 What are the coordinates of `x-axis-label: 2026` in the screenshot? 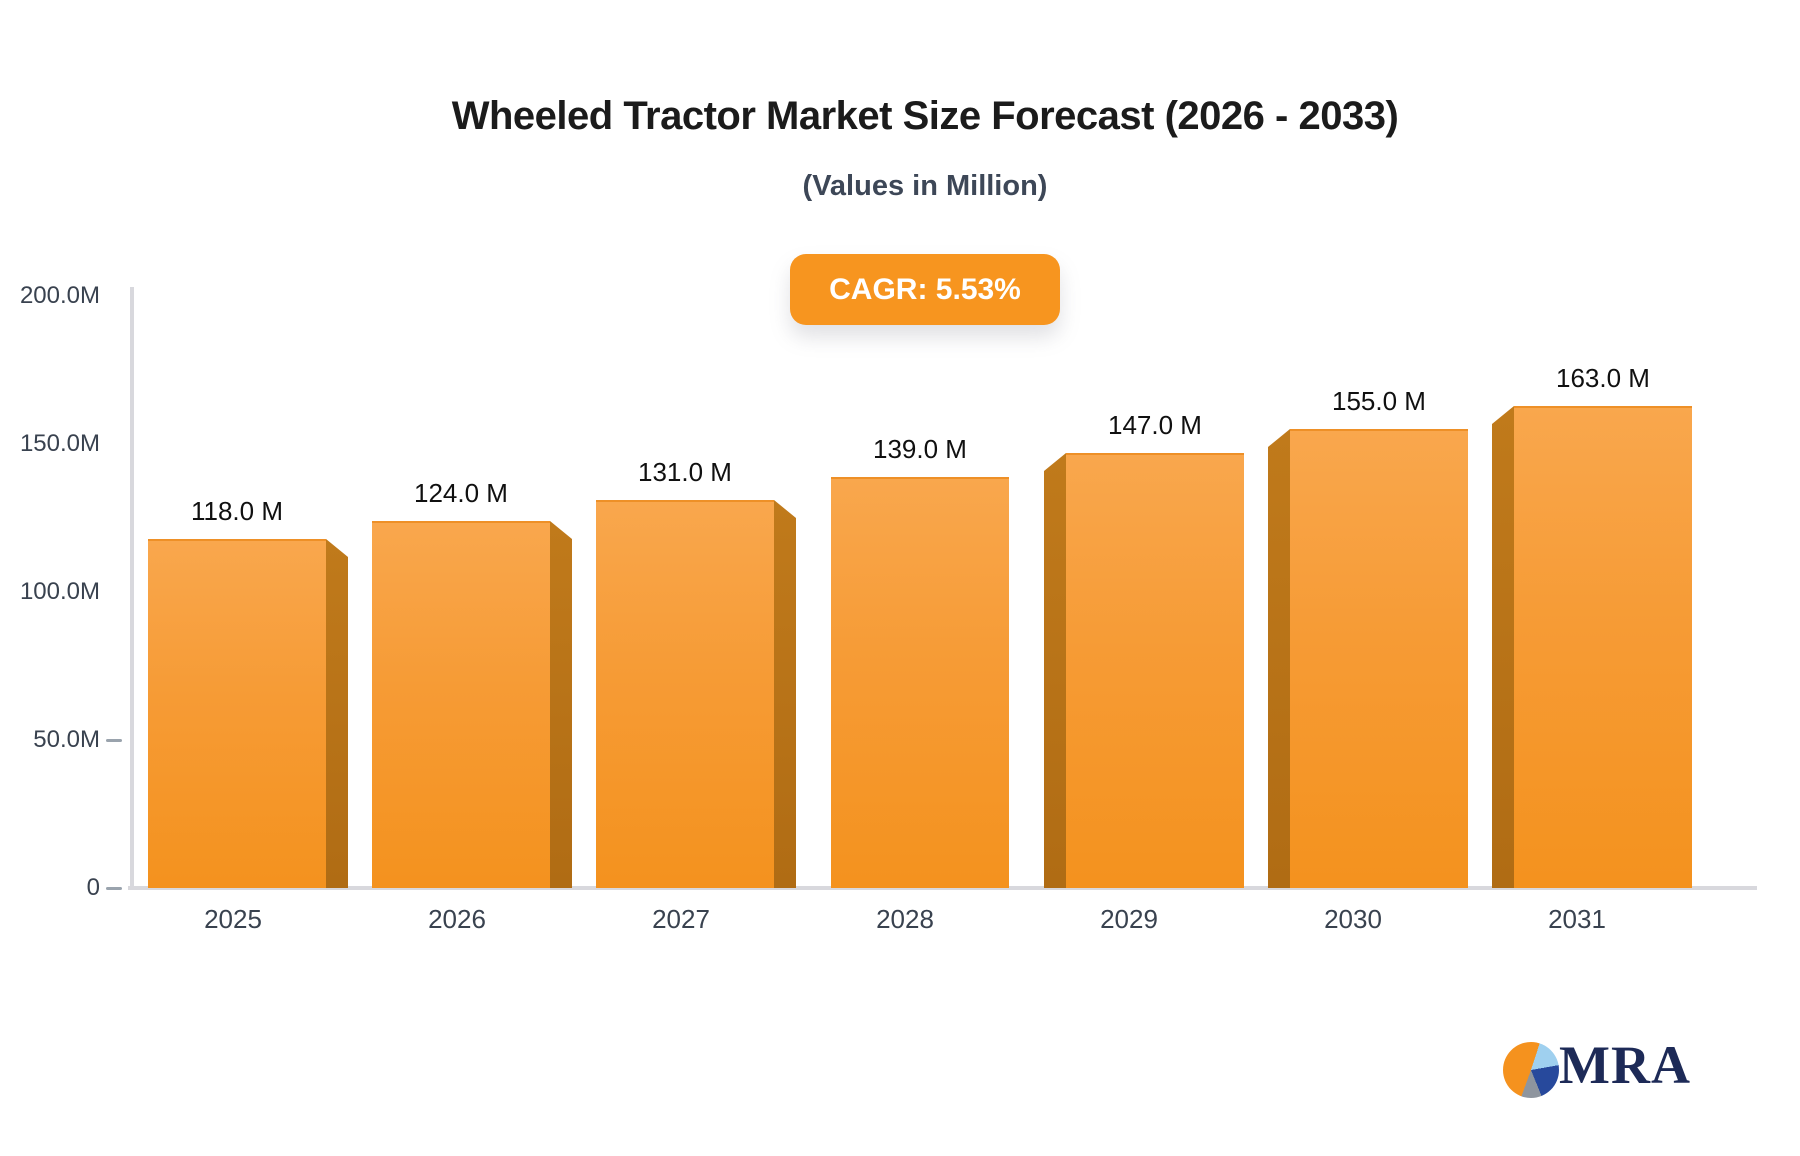 It's located at (457, 919).